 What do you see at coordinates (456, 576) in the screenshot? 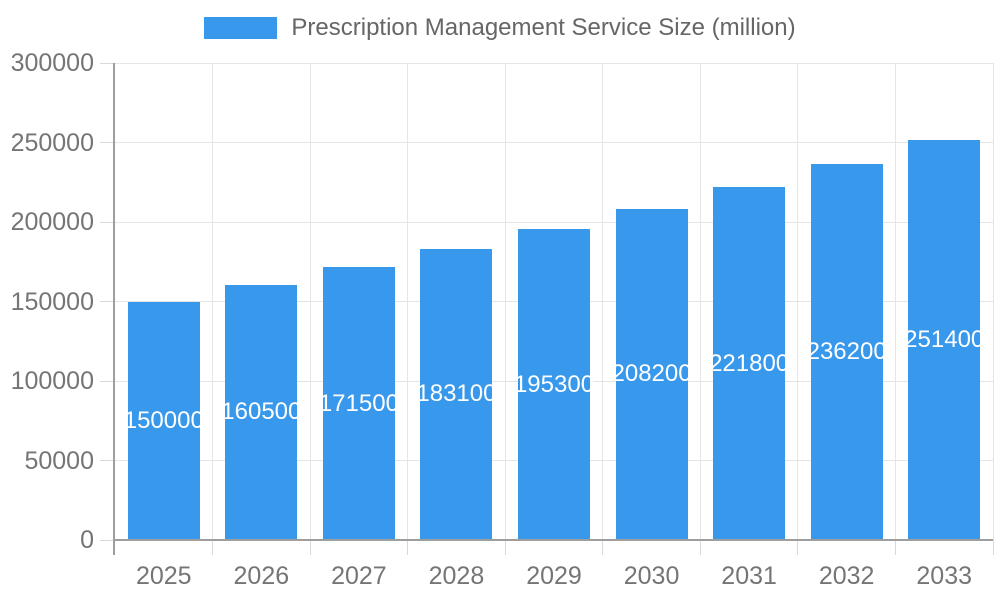
I see `x-tick-label: 2028` at bounding box center [456, 576].